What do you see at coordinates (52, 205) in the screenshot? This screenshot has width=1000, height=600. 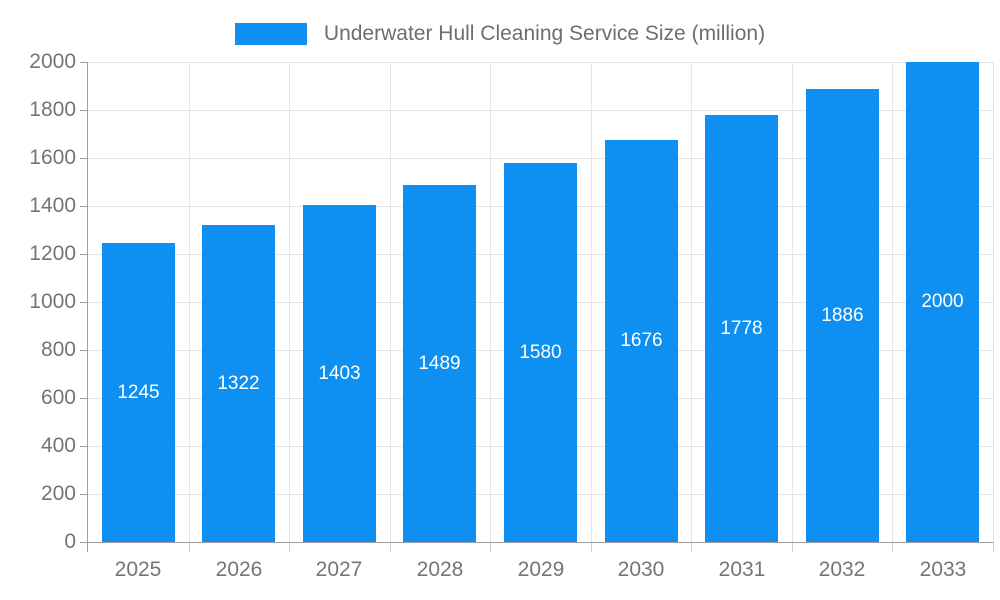 I see `y-axis-tick-label: 1400` at bounding box center [52, 205].